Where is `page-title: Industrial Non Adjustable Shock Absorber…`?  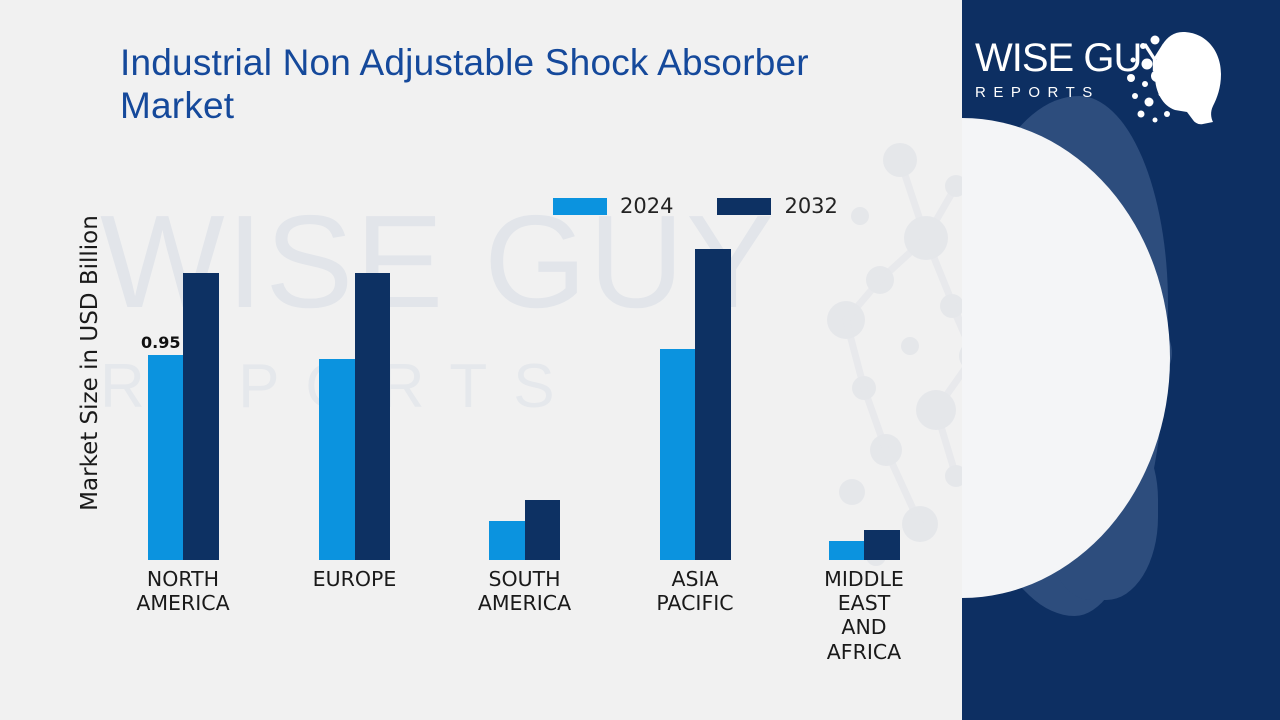 page-title: Industrial Non Adjustable Shock Absorber… is located at coordinates (464, 84).